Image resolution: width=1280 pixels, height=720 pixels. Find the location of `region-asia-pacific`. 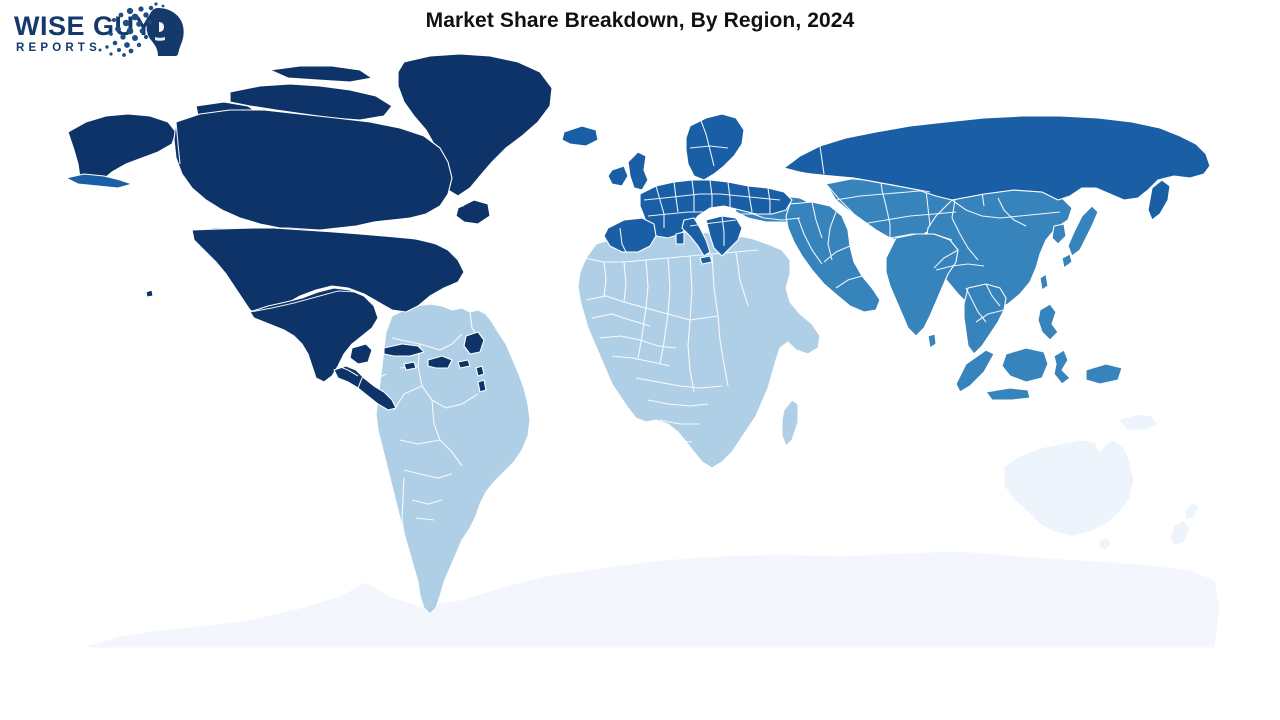

region-asia-pacific is located at coordinates (928, 286).